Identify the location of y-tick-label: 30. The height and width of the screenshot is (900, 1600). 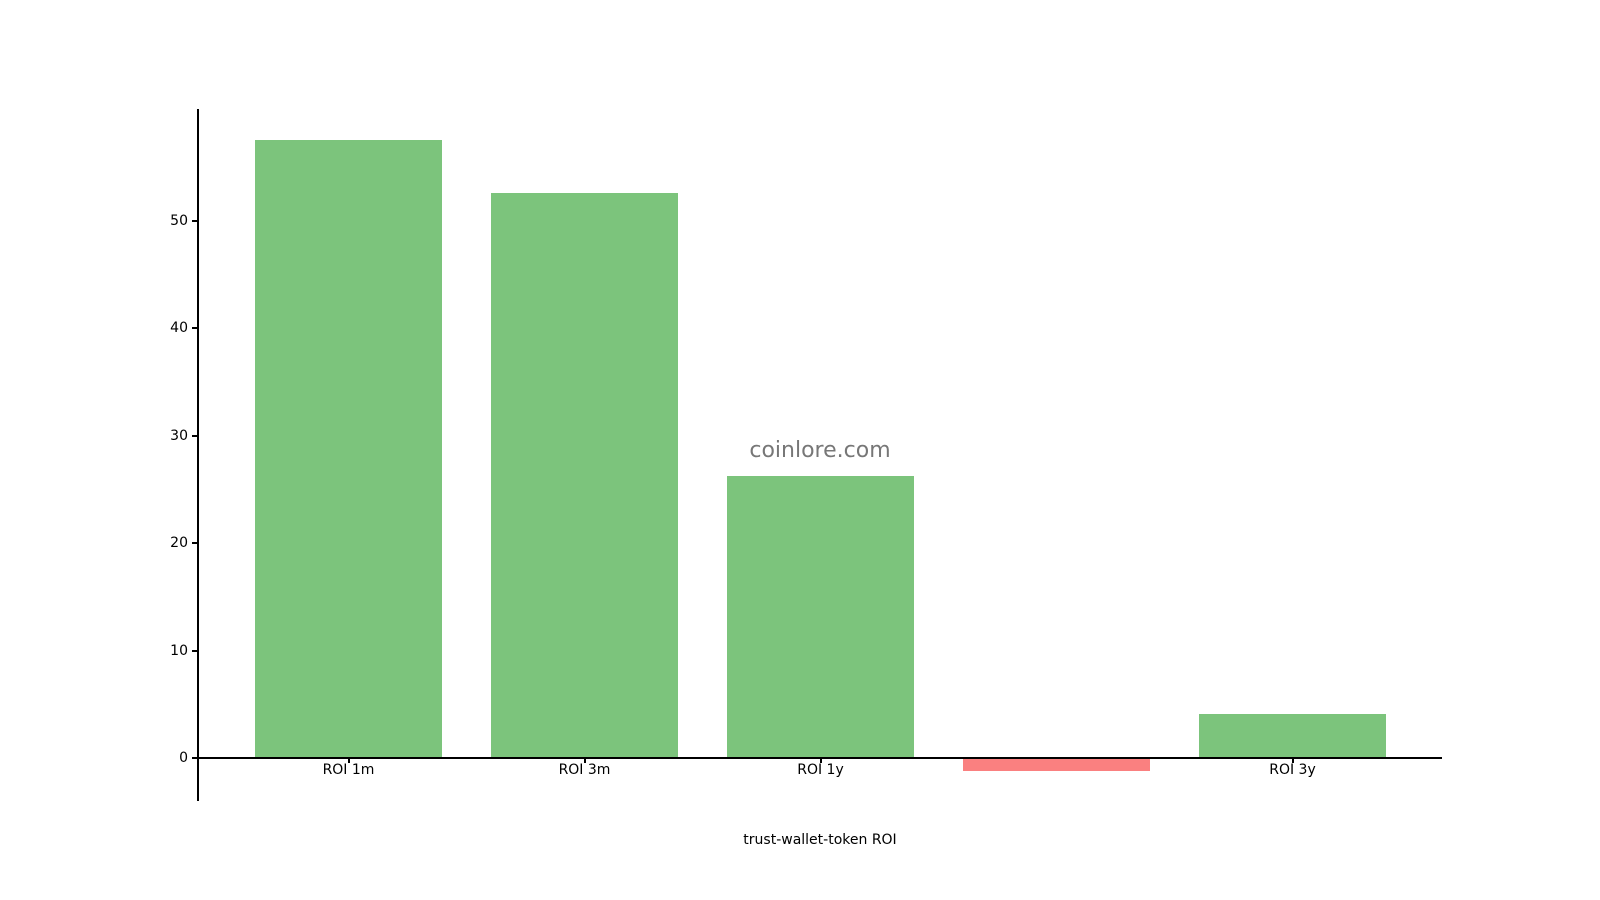
(179, 435).